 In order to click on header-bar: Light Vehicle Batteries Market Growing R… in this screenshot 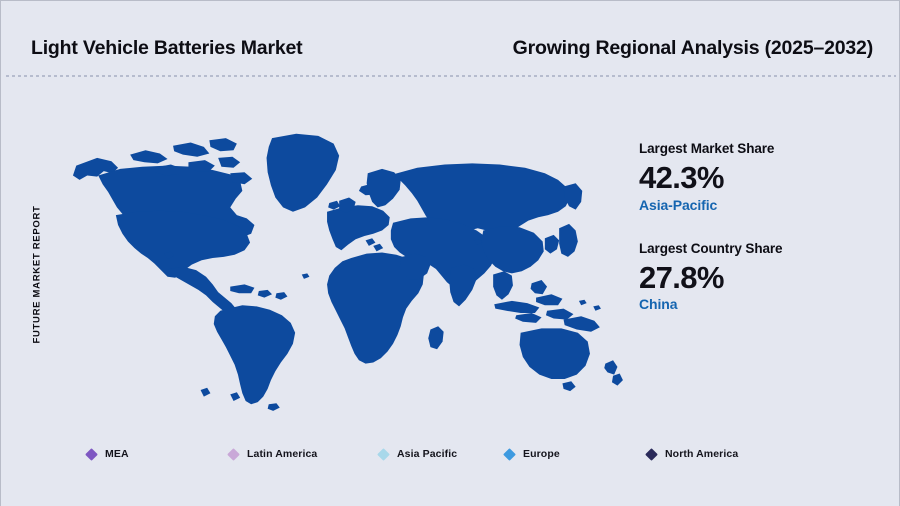, I will do `click(450, 39)`.